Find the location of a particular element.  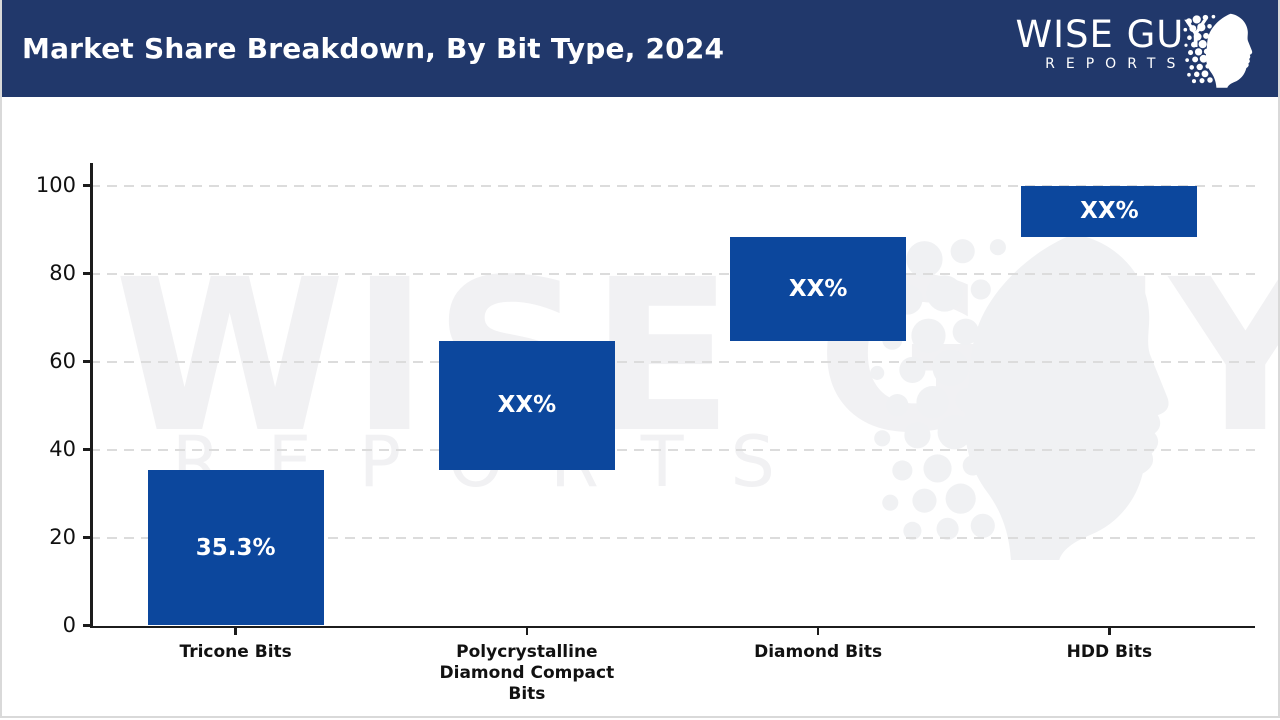

wiseguy-logo: WISE GUY REPORTS is located at coordinates (1140, 48).